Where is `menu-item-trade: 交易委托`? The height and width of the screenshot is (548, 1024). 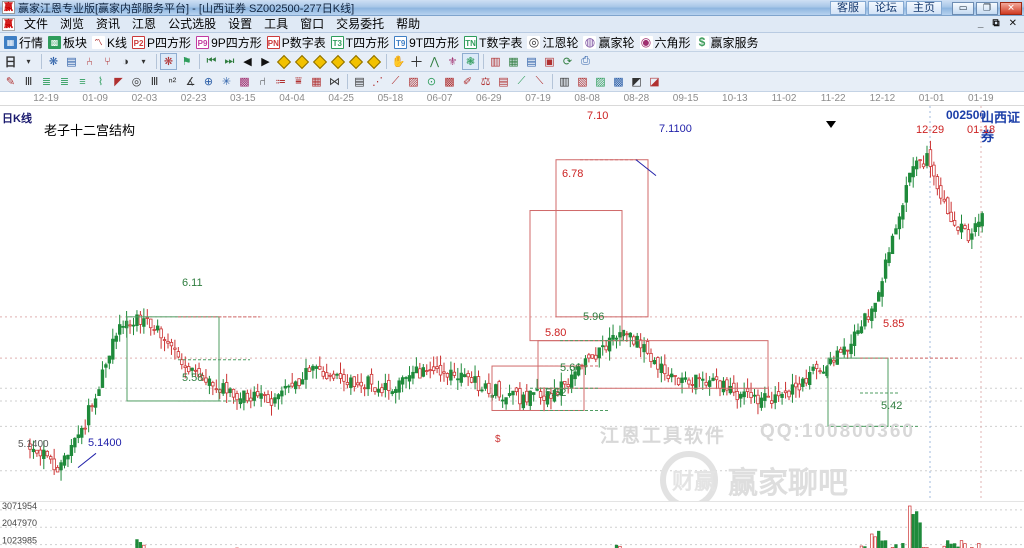 menu-item-trade: 交易委托 is located at coordinates (360, 24).